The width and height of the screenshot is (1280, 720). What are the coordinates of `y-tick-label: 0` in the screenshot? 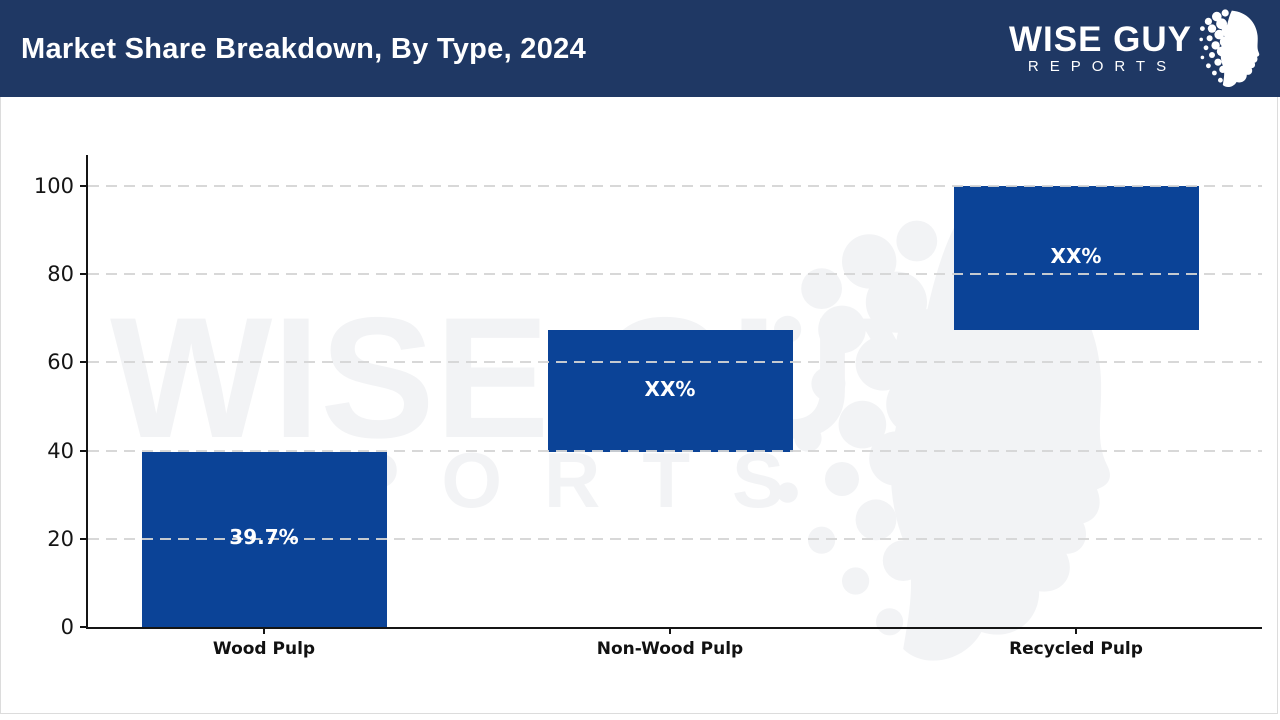 It's located at (67, 627).